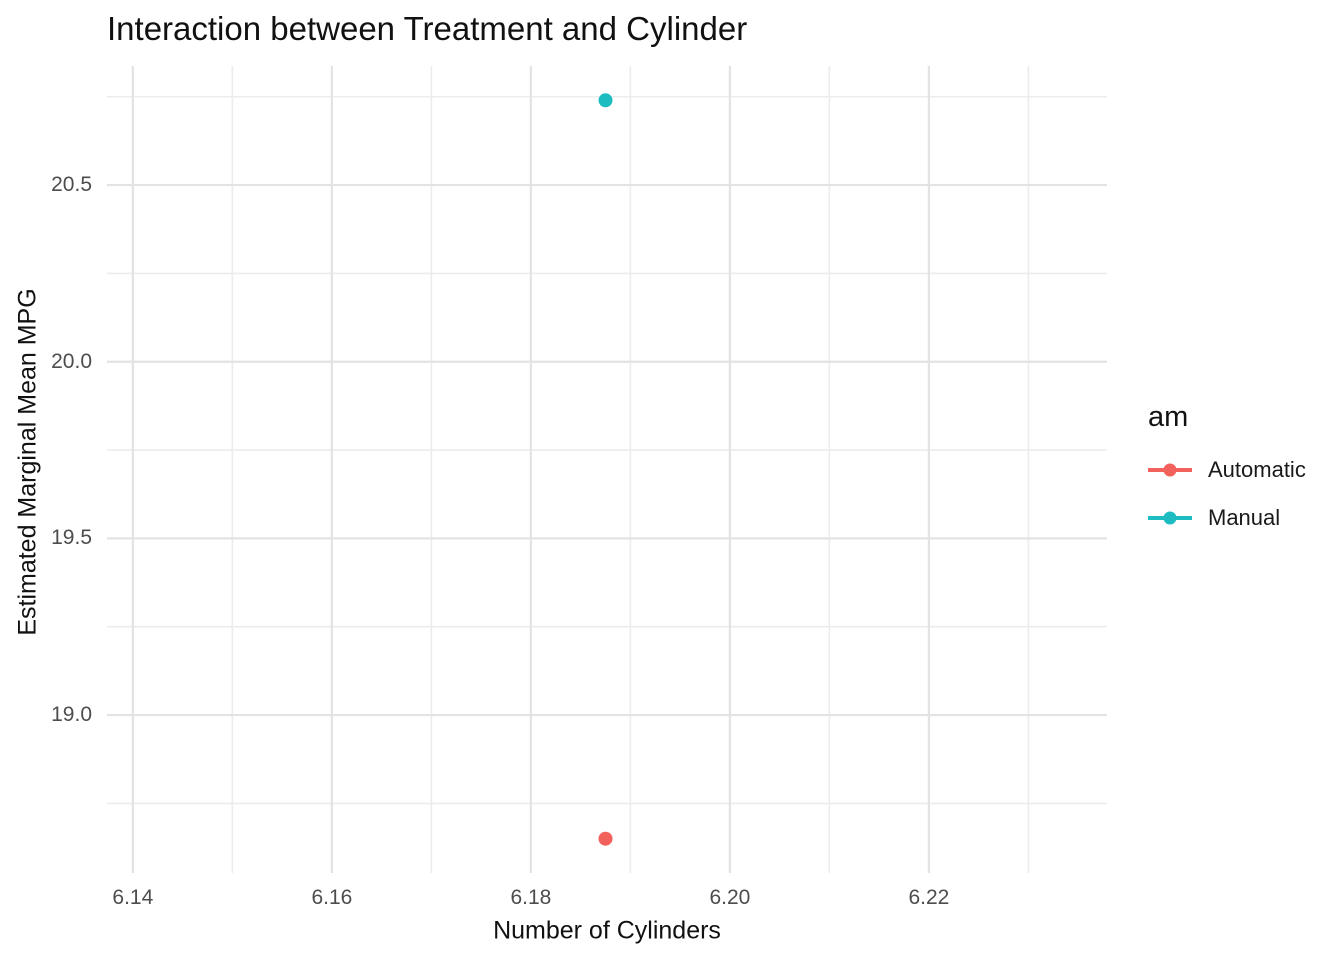 This screenshot has height=960, width=1344. Describe the element at coordinates (1244, 517) in the screenshot. I see `legend-item-label: Manual` at that location.